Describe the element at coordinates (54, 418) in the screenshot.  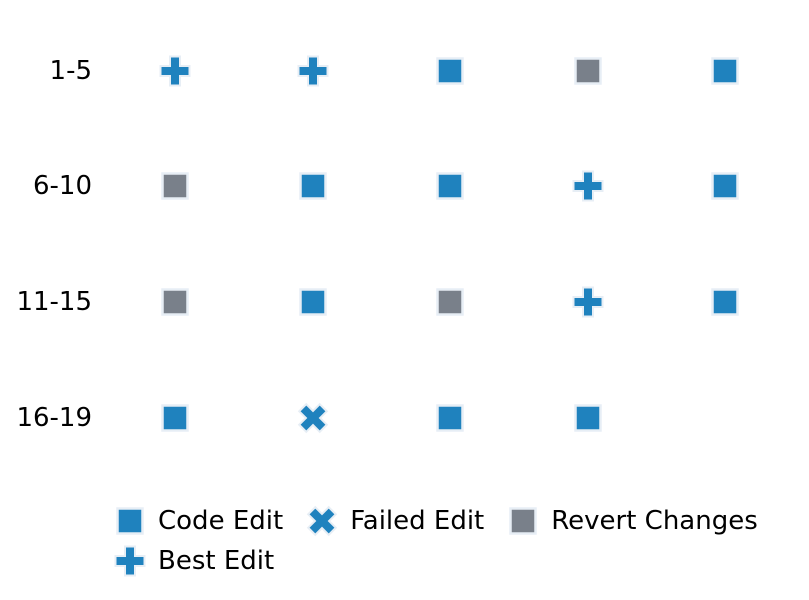
I see `row-label: 16-19` at that location.